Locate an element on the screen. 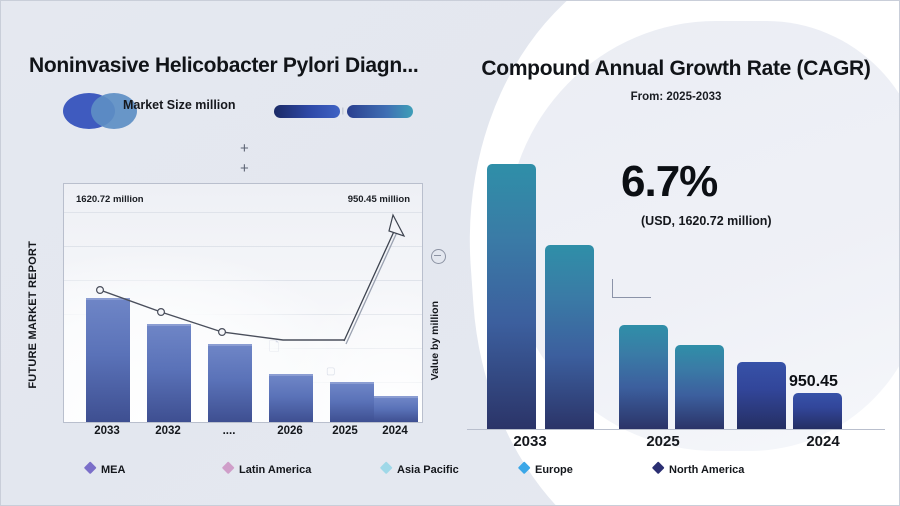 This screenshot has height=506, width=900. legend-label: Asia Pacific is located at coordinates (428, 470).